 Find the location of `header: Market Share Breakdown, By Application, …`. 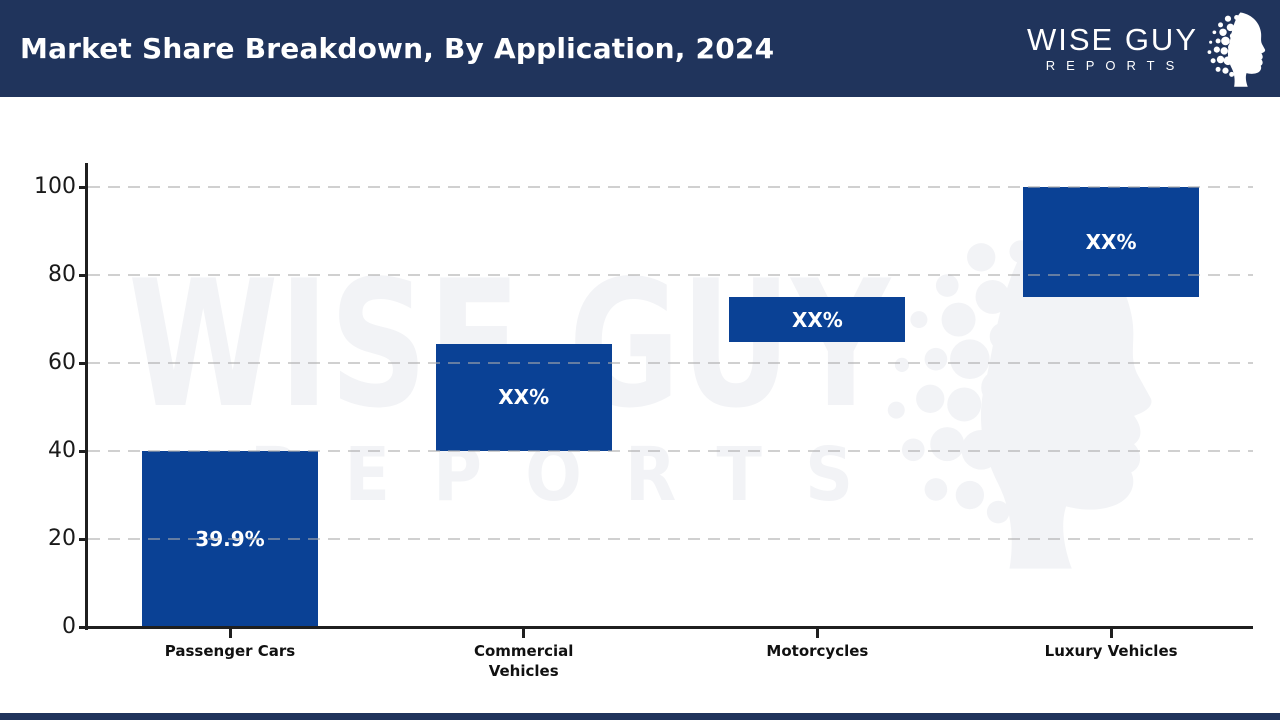

header: Market Share Breakdown, By Application, … is located at coordinates (640, 48).